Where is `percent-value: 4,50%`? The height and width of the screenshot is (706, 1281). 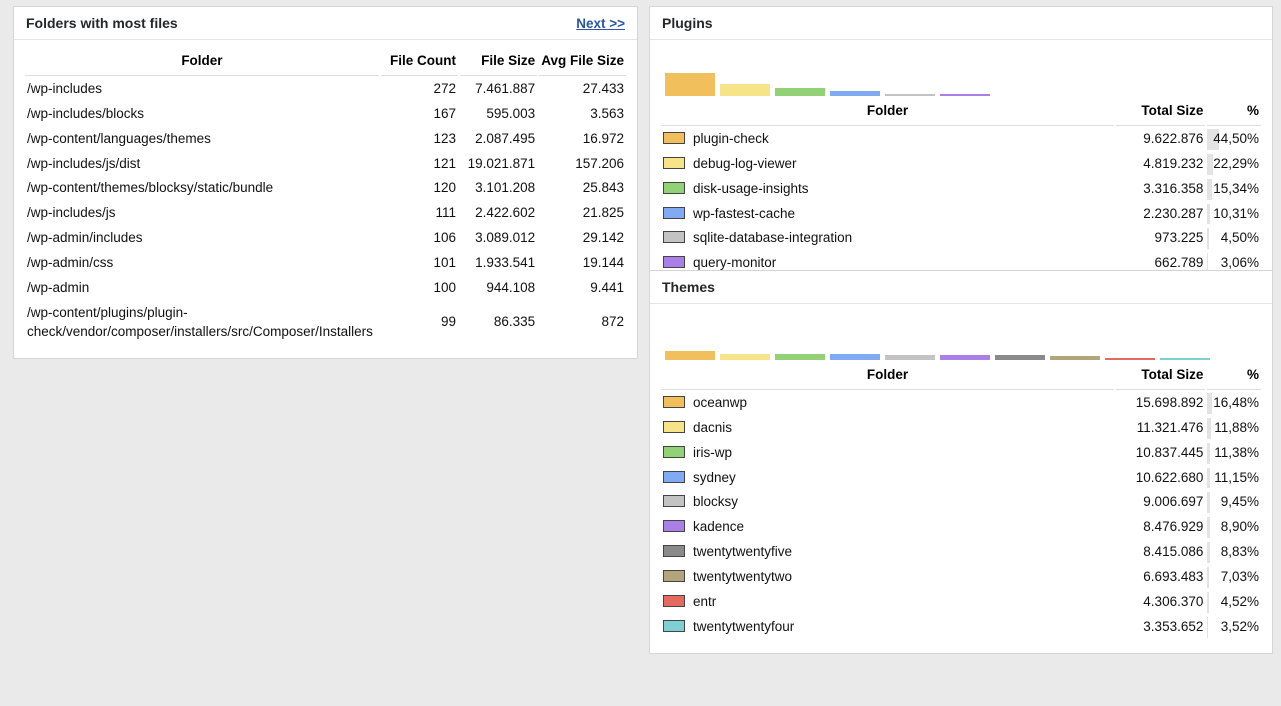
percent-value: 4,50% is located at coordinates (1239, 238).